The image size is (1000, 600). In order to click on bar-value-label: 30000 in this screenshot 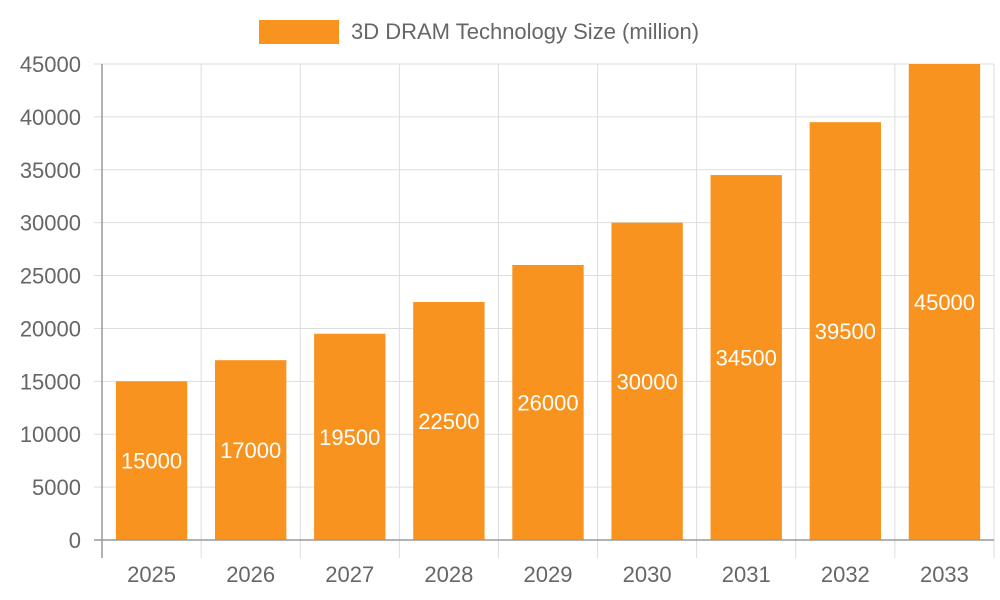, I will do `click(647, 381)`.